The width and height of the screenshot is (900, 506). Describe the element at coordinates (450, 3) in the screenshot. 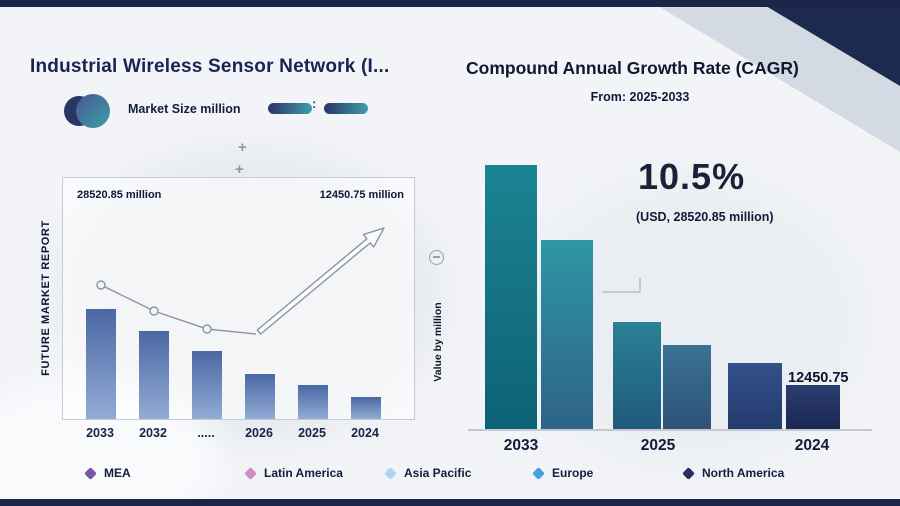

I see `top-border-strip` at that location.